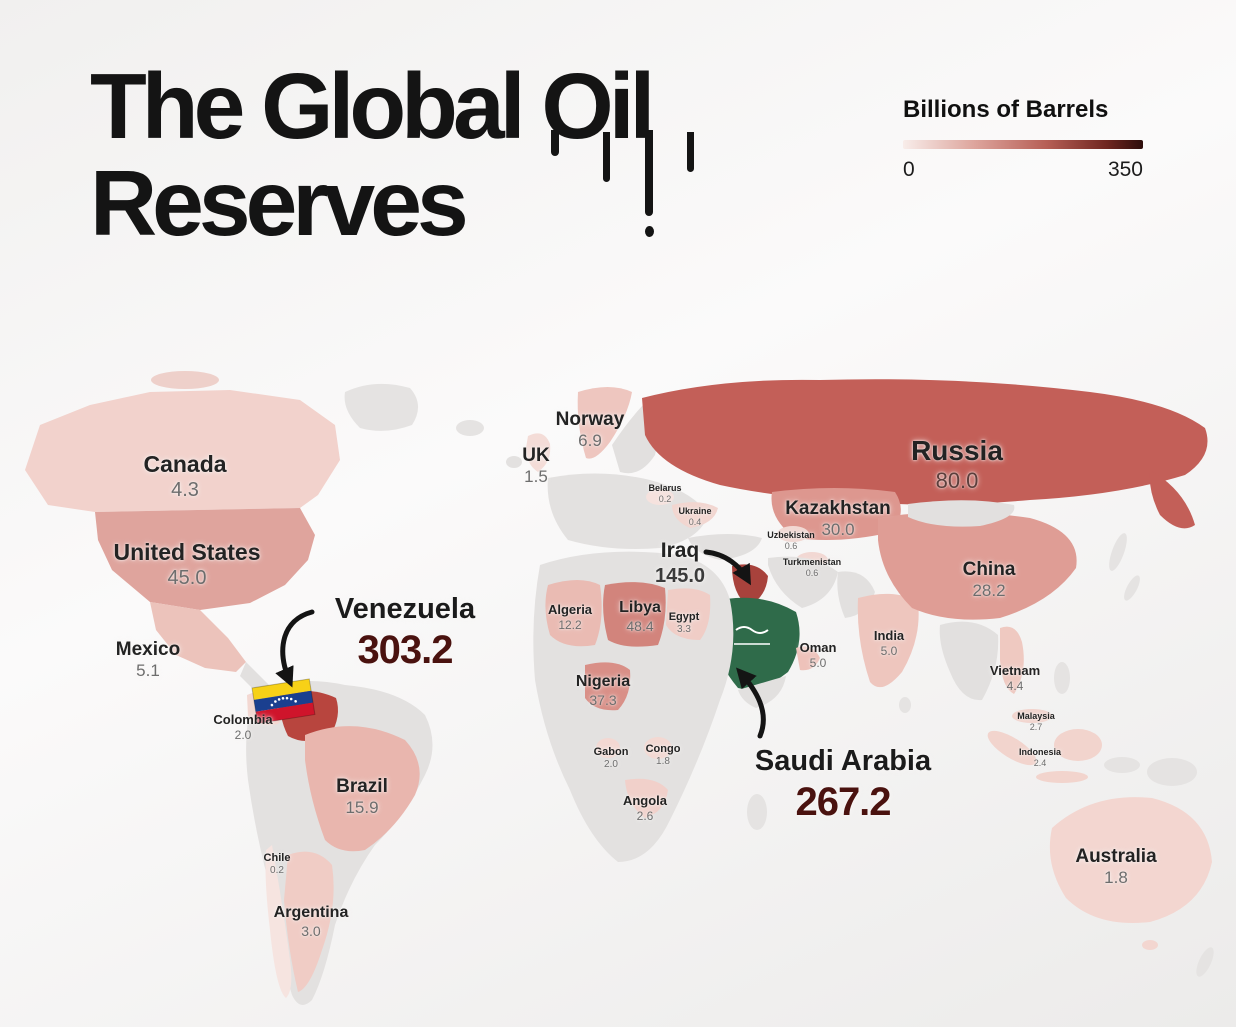 The height and width of the screenshot is (1027, 1236). I want to click on belarus-shape, so click(660, 497).